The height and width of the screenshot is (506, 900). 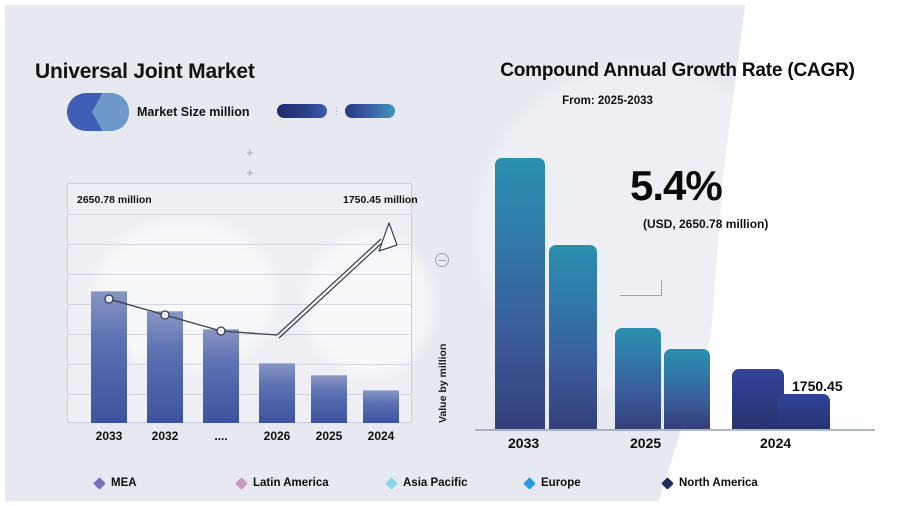 I want to click on legend-item-north-america: North America, so click(x=709, y=483).